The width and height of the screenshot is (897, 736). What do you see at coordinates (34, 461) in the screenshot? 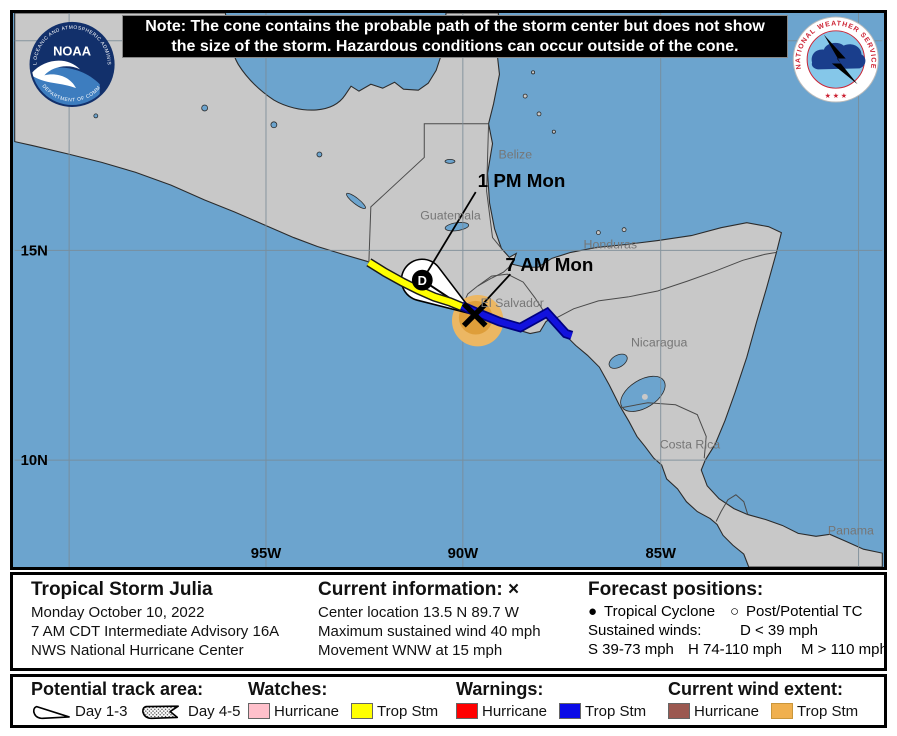
I see `label-10n: 10N` at bounding box center [34, 461].